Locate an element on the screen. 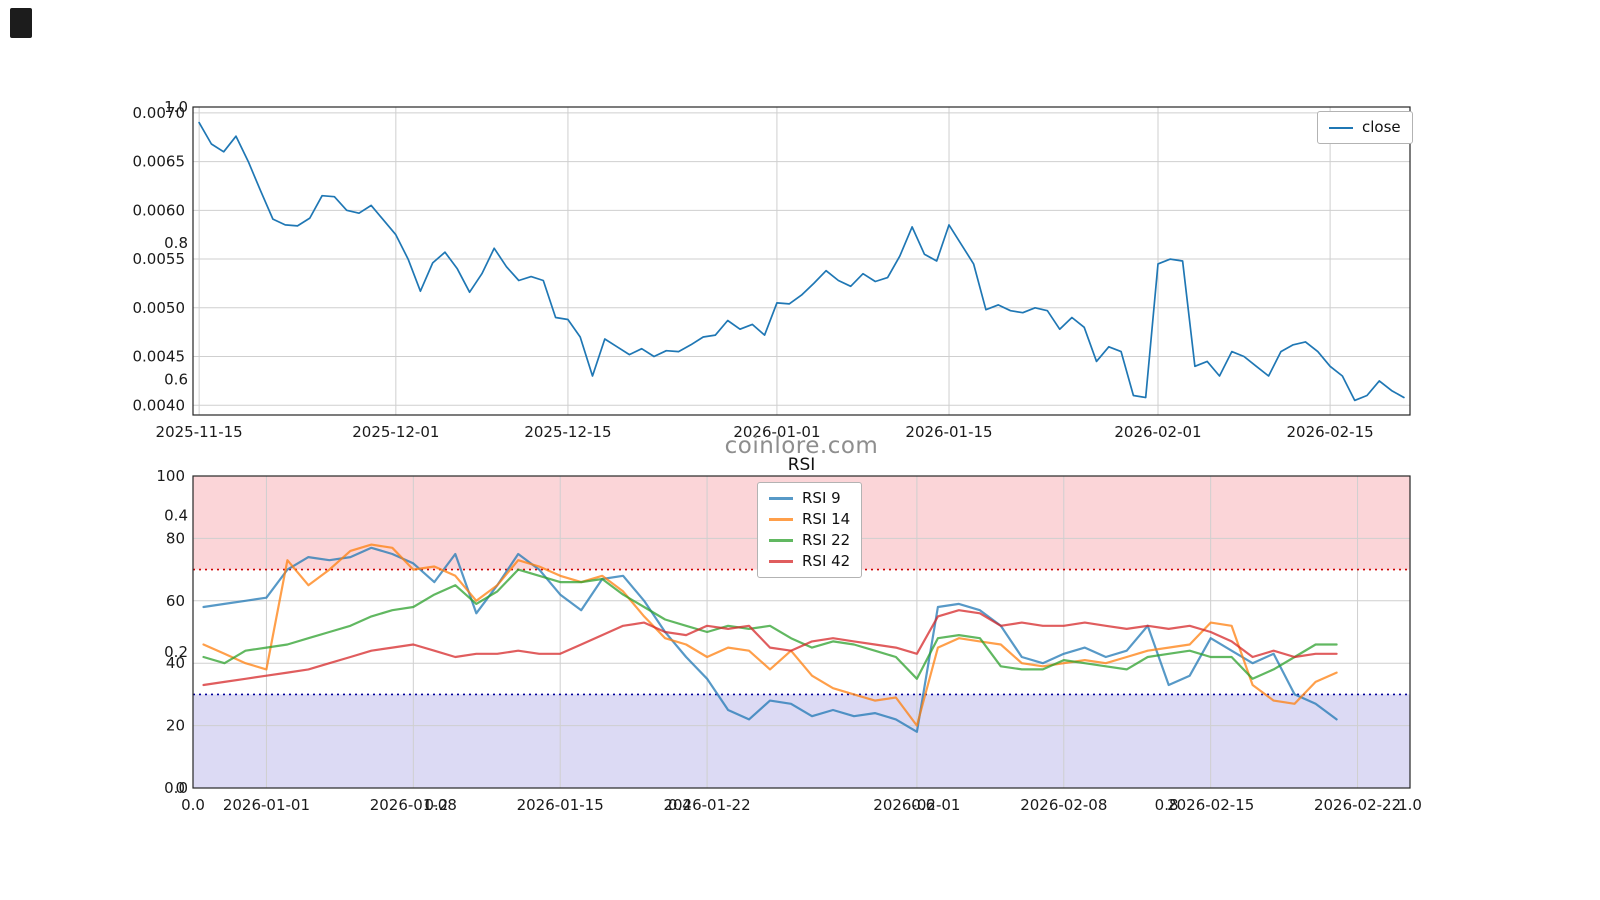 Image resolution: width=1600 pixels, height=900 pixels. rsi9-line-swatch is located at coordinates (781, 498).